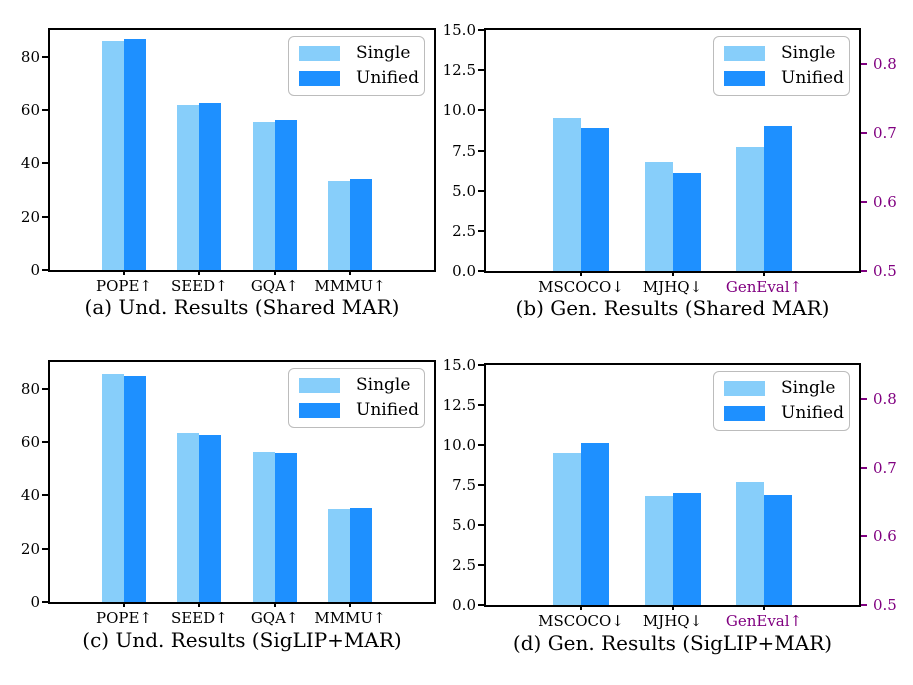 This screenshot has height=685, width=913. What do you see at coordinates (750, 543) in the screenshot?
I see `bar-single-geneval` at bounding box center [750, 543].